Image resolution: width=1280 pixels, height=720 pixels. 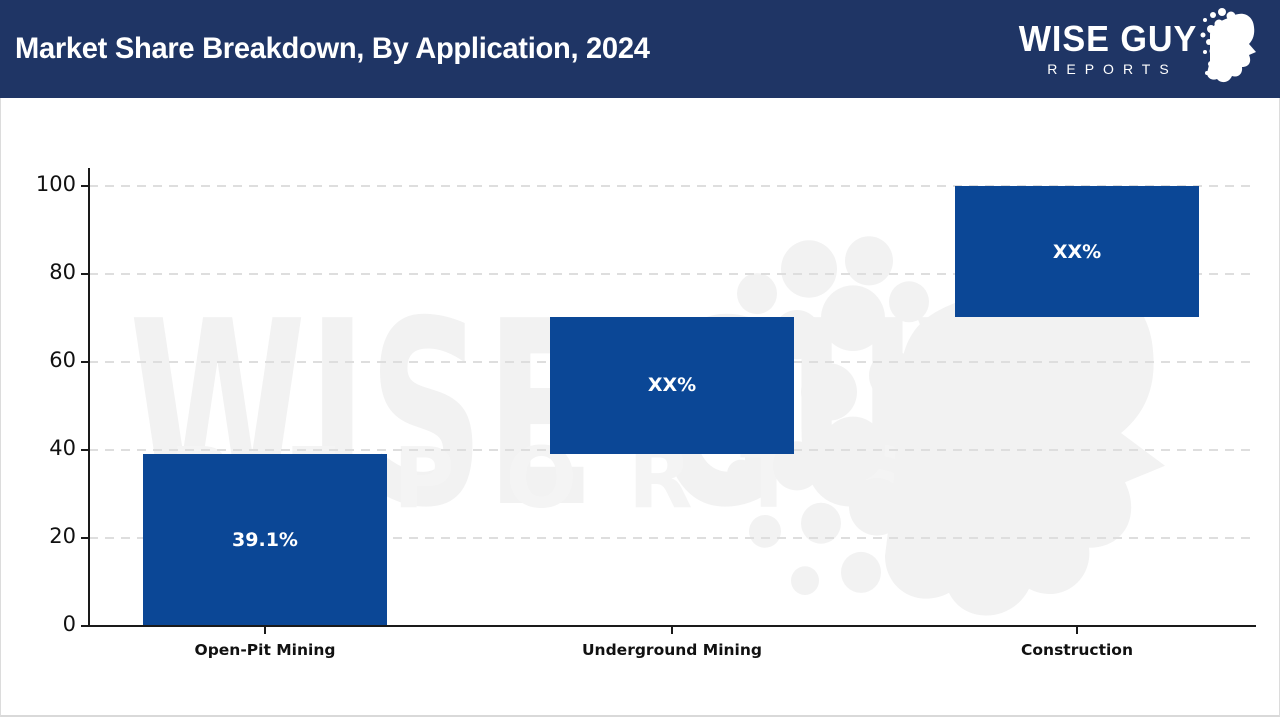 I want to click on y-tick-label: 80, so click(x=62, y=271).